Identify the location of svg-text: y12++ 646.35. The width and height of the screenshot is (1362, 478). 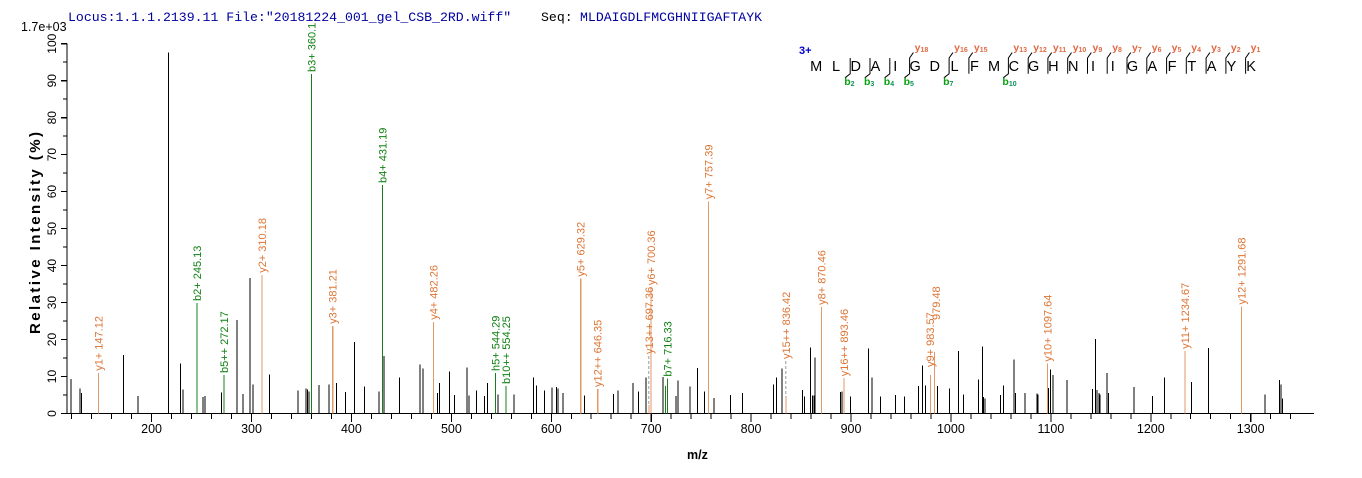
(599, 353).